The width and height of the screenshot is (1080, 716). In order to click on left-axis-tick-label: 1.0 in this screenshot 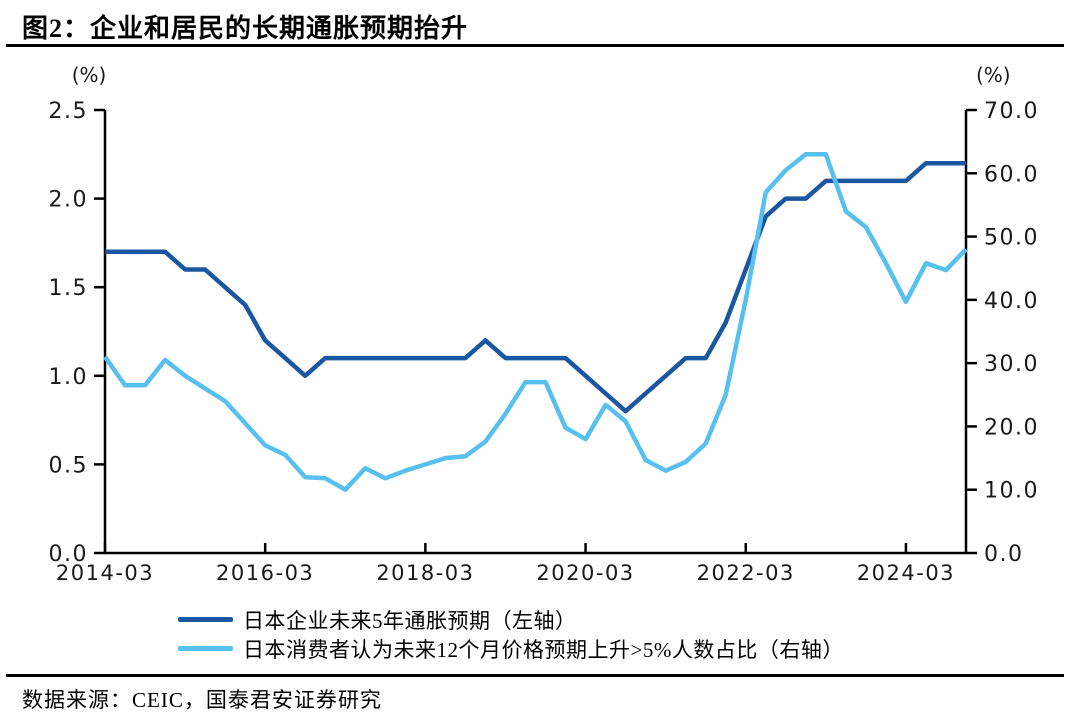, I will do `click(69, 377)`.